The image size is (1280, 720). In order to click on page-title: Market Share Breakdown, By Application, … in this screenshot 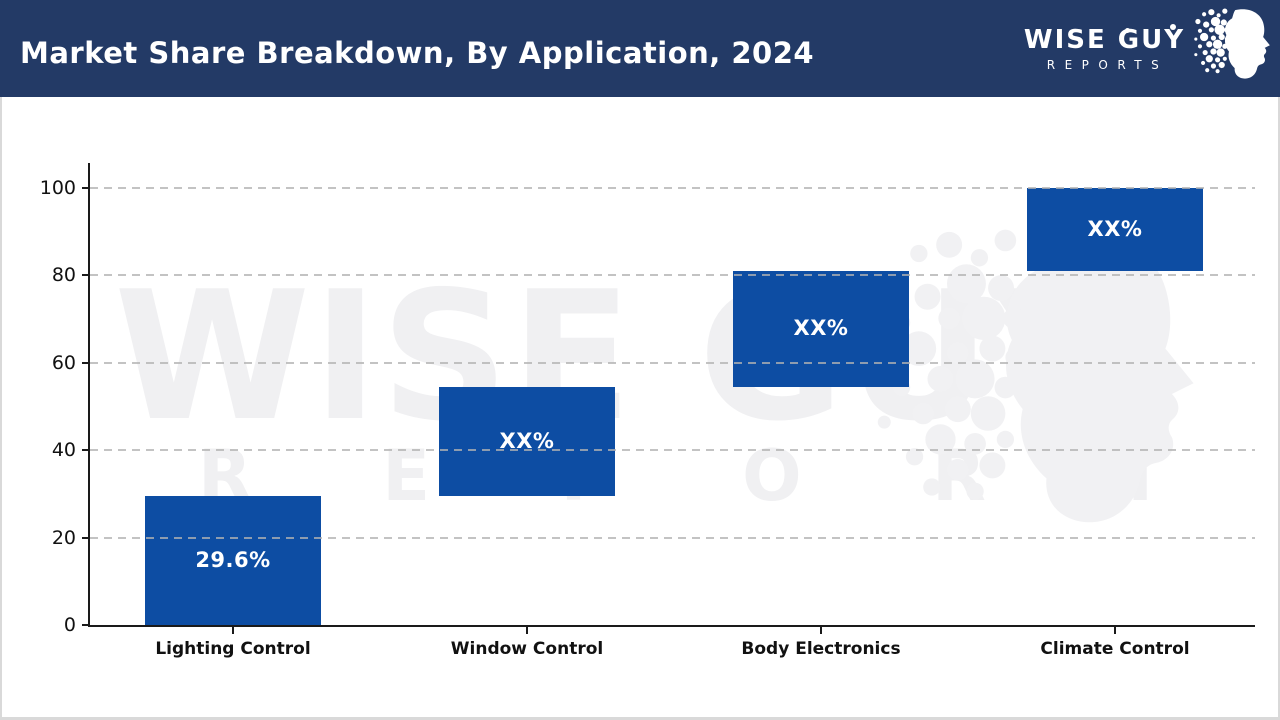, I will do `click(417, 53)`.